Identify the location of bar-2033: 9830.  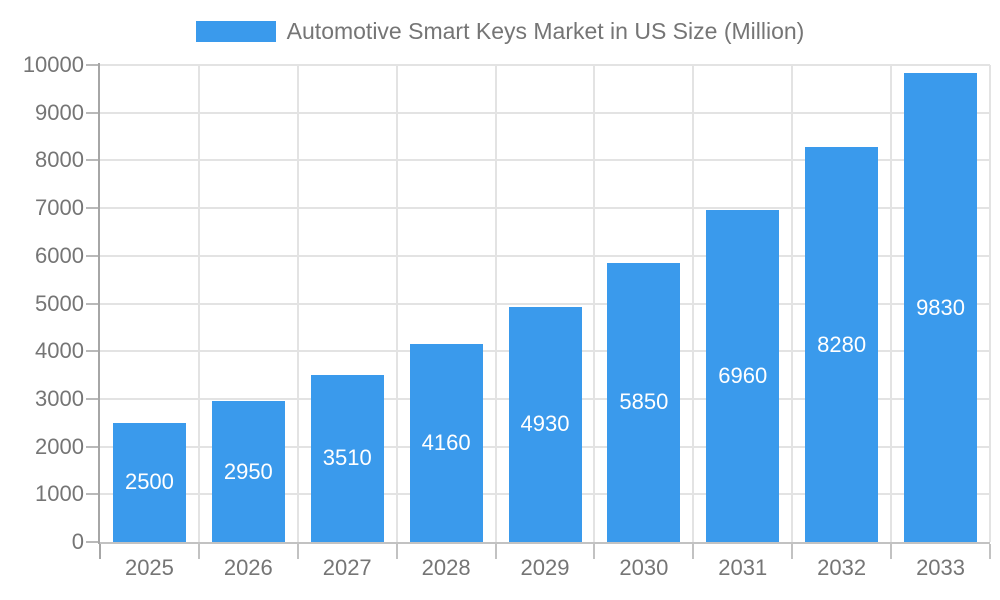
(941, 307).